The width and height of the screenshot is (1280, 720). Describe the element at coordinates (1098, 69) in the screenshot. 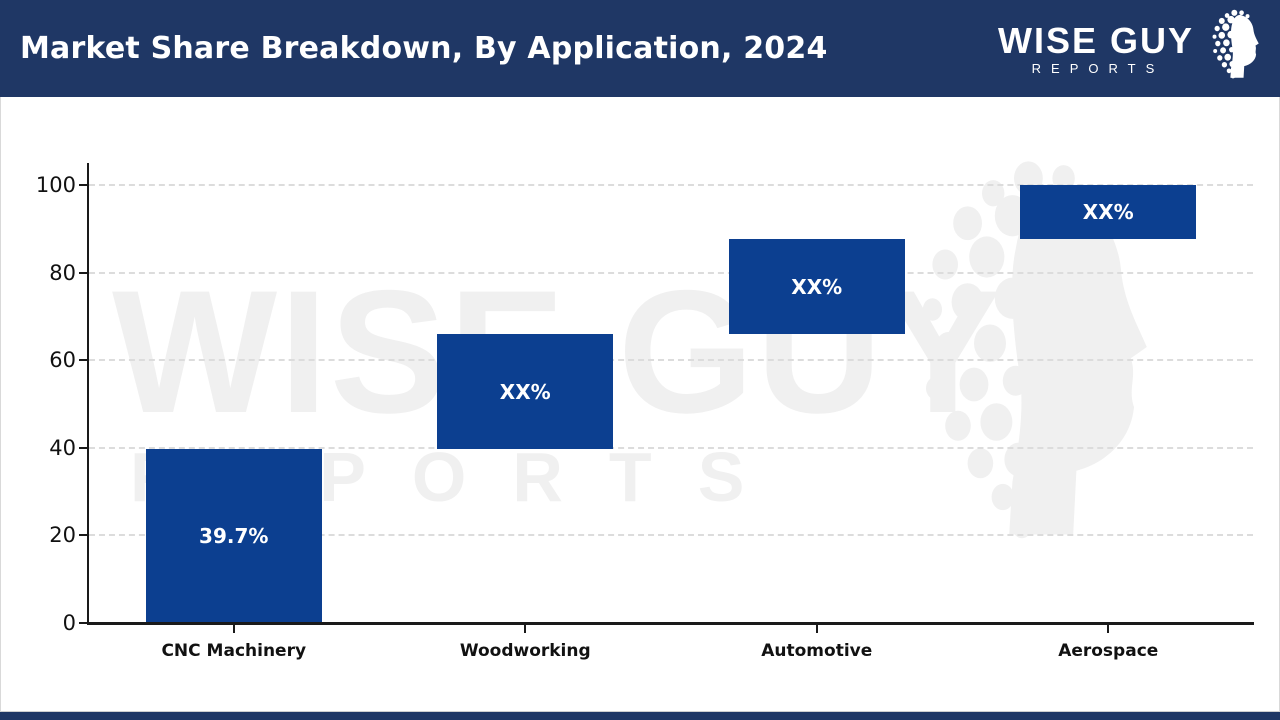

I see `logo-line2: REPORTS` at that location.